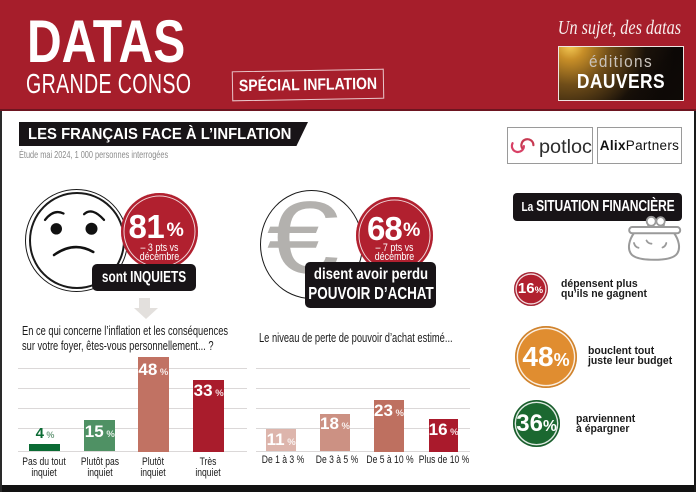 This screenshot has width=696, height=492. I want to click on svg-text: potloc, so click(565, 147).